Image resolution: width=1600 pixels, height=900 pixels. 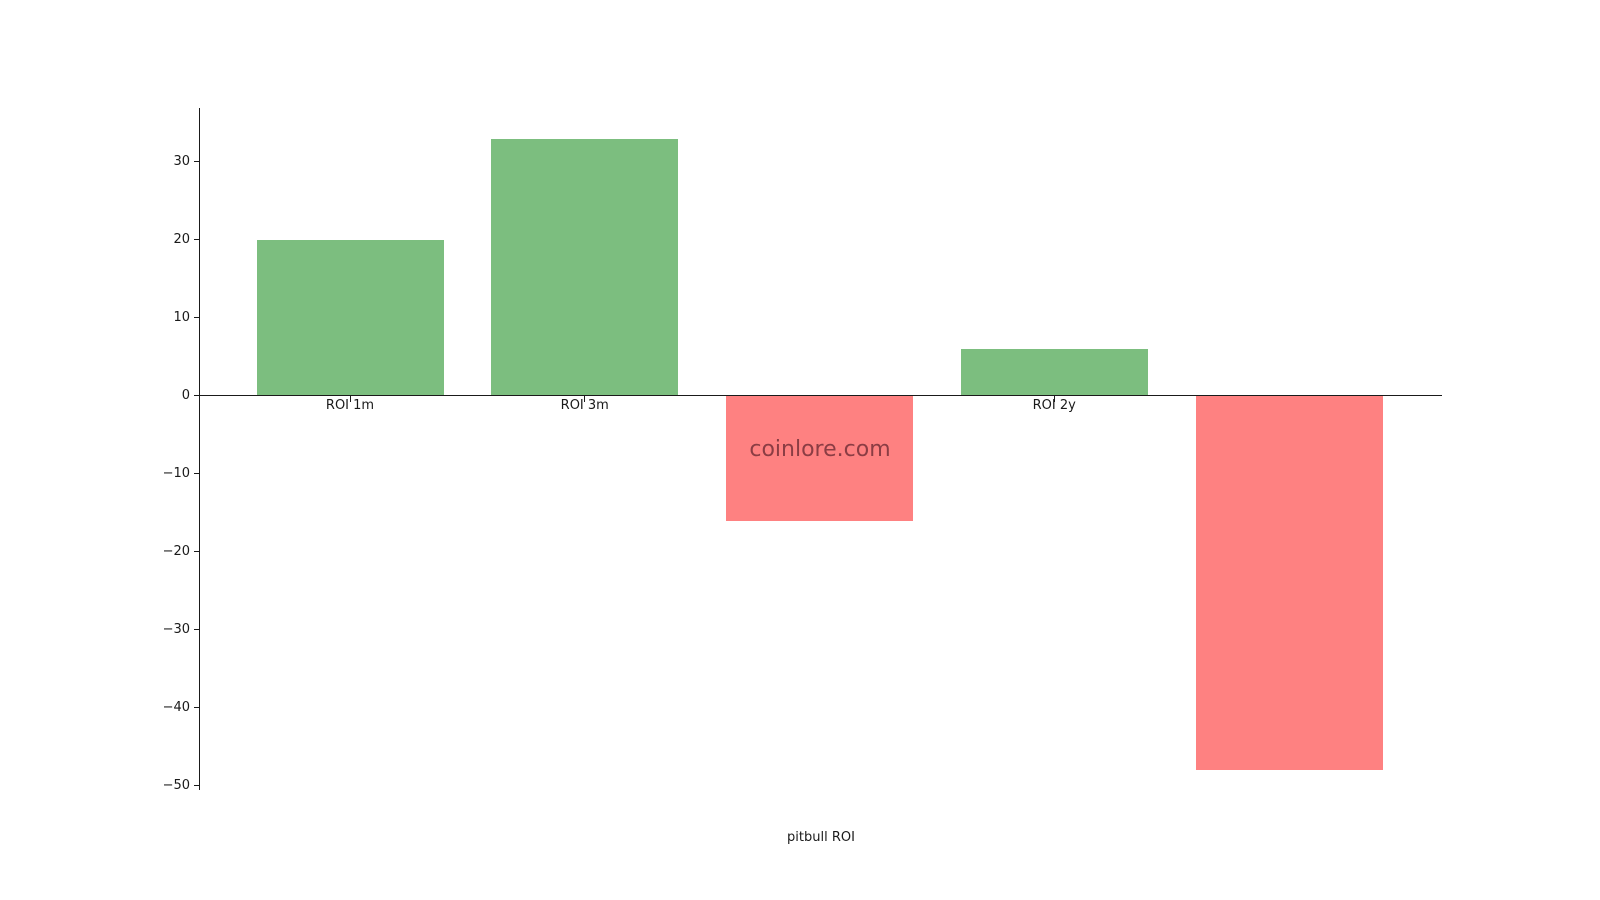 I want to click on y-axis-line, so click(x=199, y=449).